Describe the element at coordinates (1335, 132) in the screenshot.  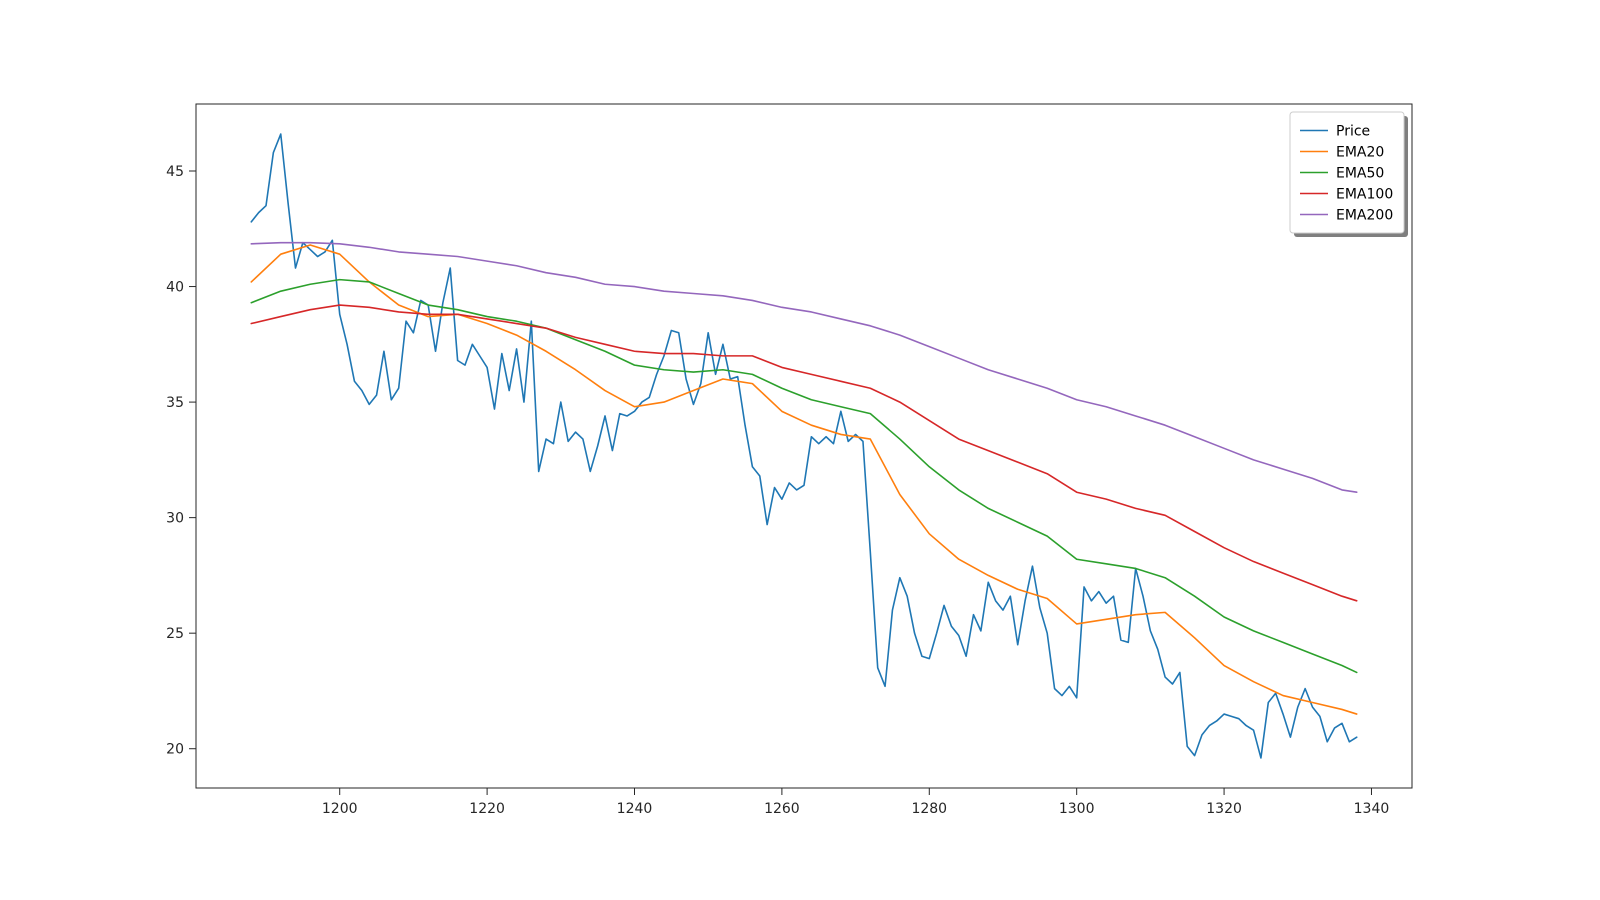
I see `legend-entry: Price` at that location.